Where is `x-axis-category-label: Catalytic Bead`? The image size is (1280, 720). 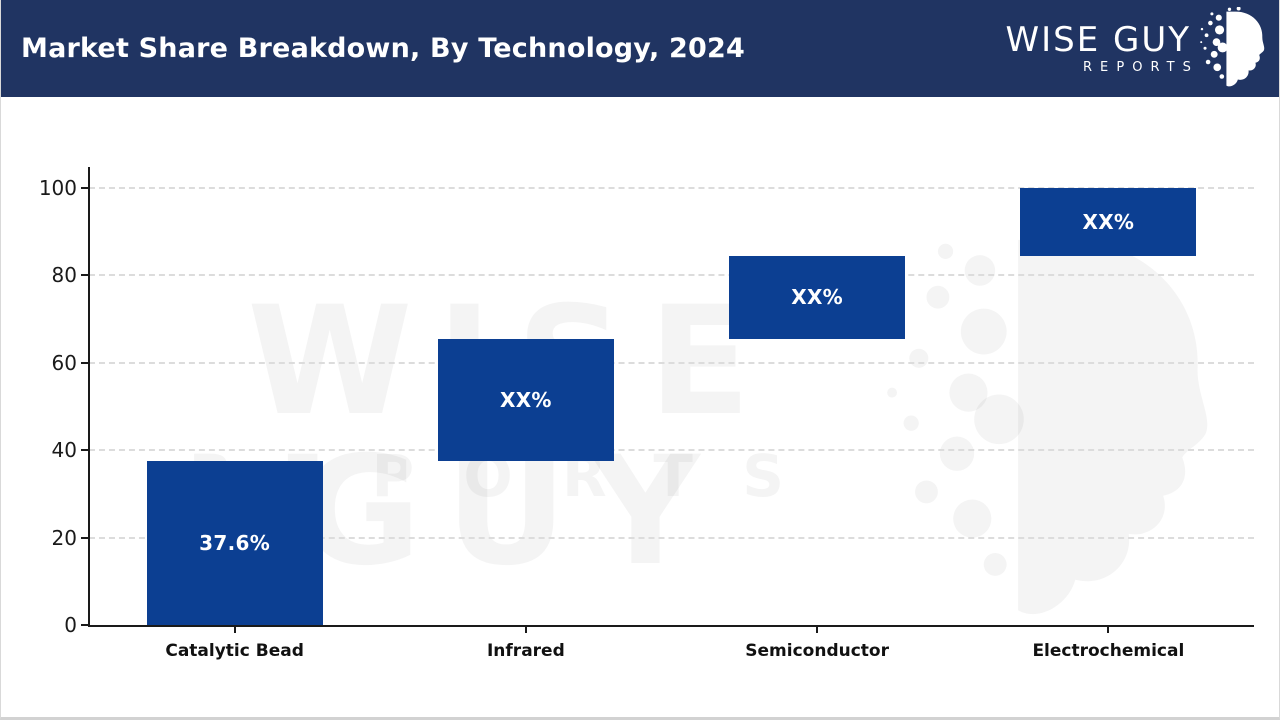
x-axis-category-label: Catalytic Bead is located at coordinates (234, 651).